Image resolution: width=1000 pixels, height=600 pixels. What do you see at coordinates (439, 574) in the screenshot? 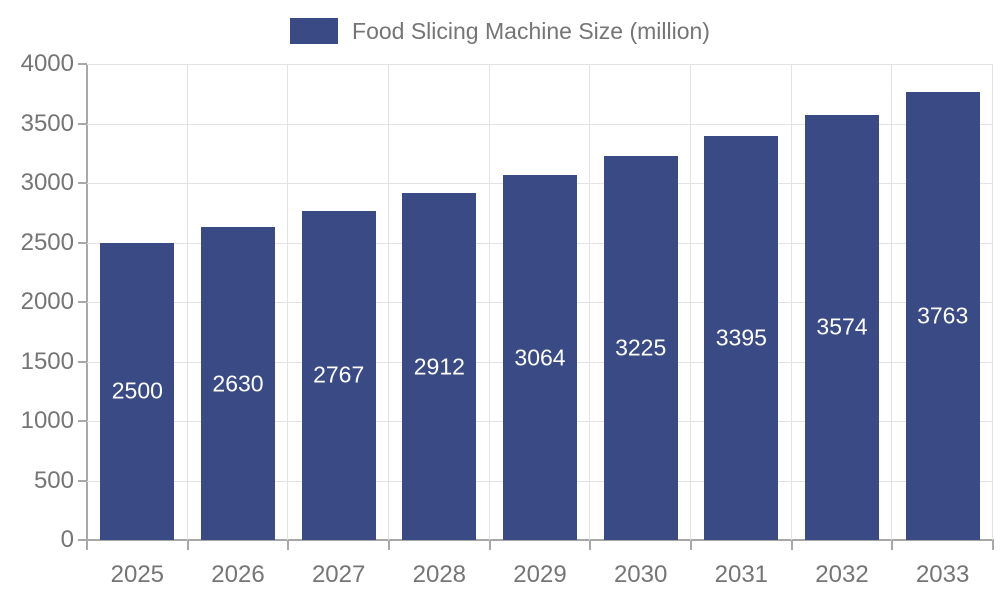
I see `x-tick-label: 2028` at bounding box center [439, 574].